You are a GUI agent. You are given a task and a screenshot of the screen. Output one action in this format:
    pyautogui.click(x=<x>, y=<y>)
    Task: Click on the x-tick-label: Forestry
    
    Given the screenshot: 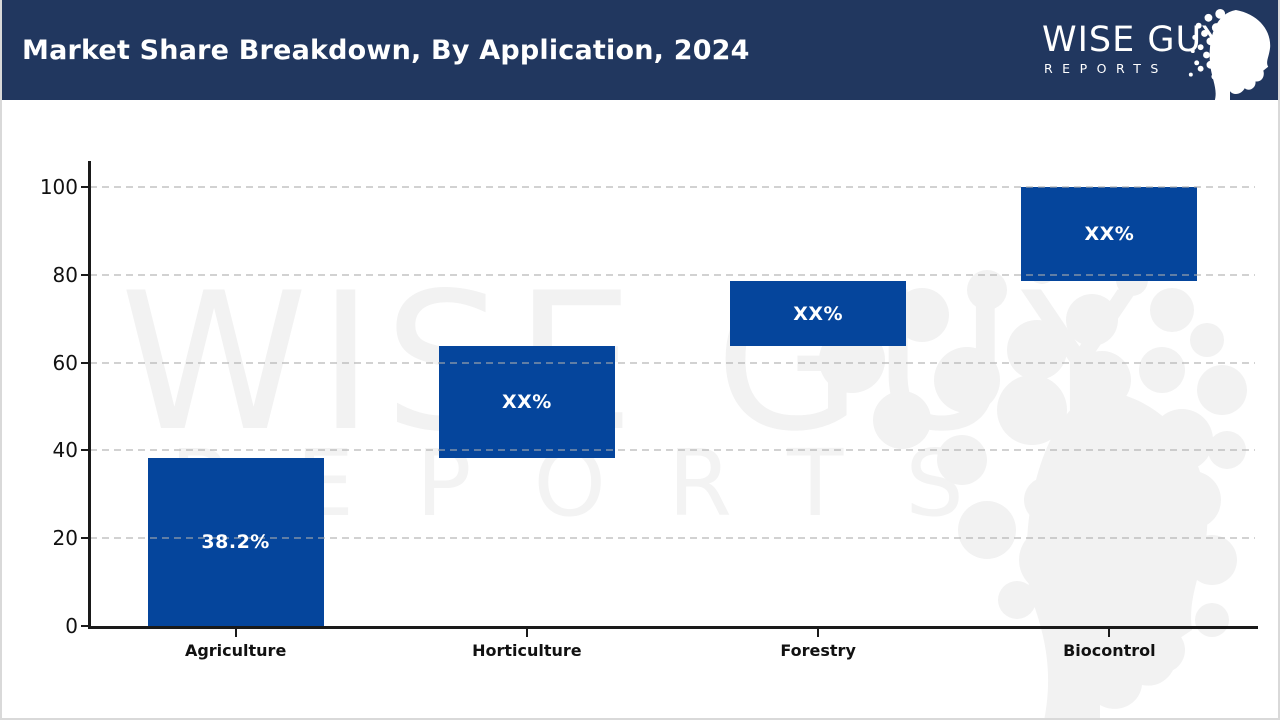 What is the action you would take?
    pyautogui.click(x=818, y=650)
    